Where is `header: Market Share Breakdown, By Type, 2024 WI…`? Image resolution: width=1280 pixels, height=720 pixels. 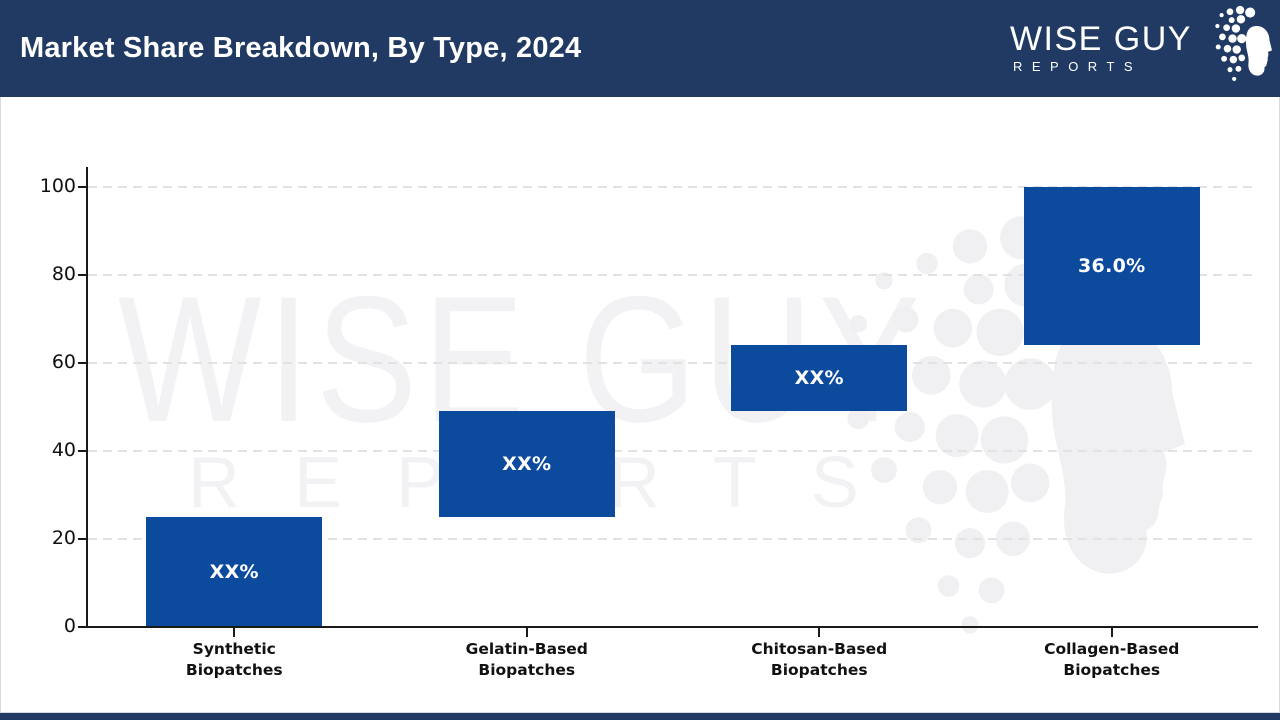 header: Market Share Breakdown, By Type, 2024 WI… is located at coordinates (640, 48).